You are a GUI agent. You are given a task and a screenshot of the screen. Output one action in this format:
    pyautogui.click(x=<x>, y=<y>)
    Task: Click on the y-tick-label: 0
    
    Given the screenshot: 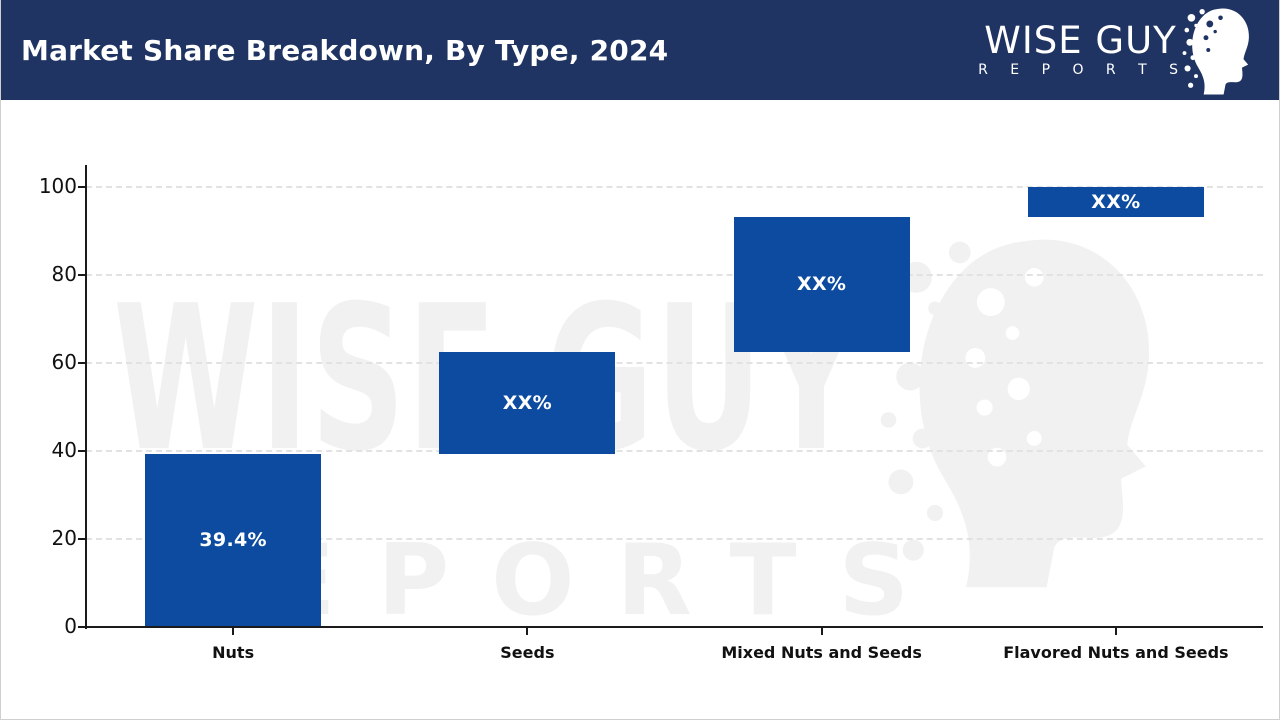 What is the action you would take?
    pyautogui.click(x=70, y=626)
    